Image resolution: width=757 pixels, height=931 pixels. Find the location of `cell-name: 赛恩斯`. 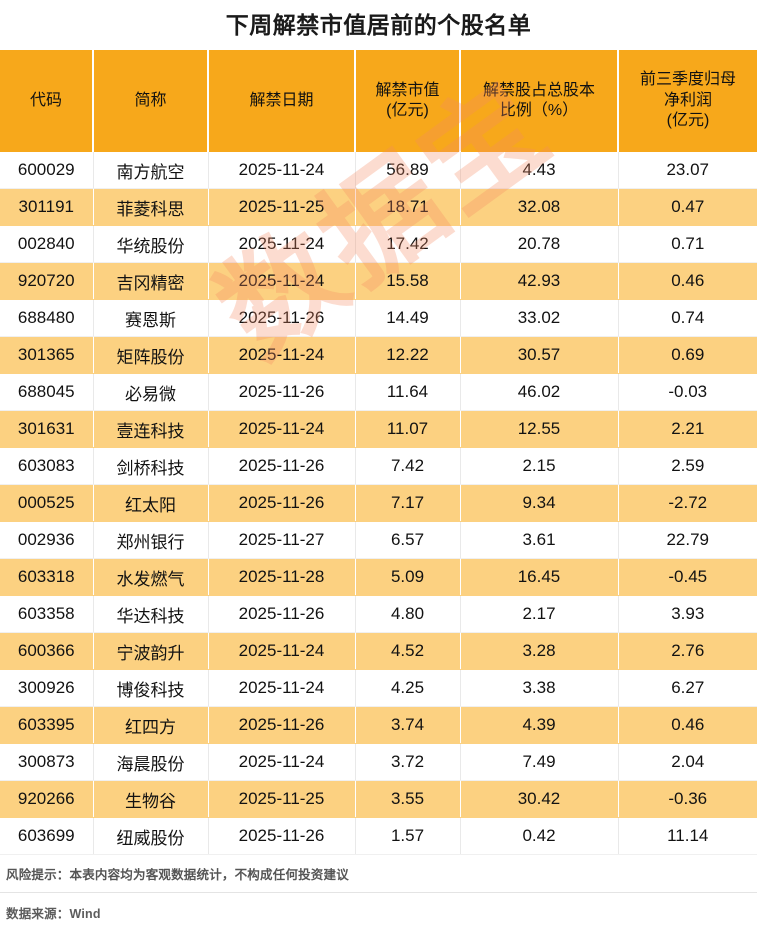

cell-name: 赛恩斯 is located at coordinates (151, 318).